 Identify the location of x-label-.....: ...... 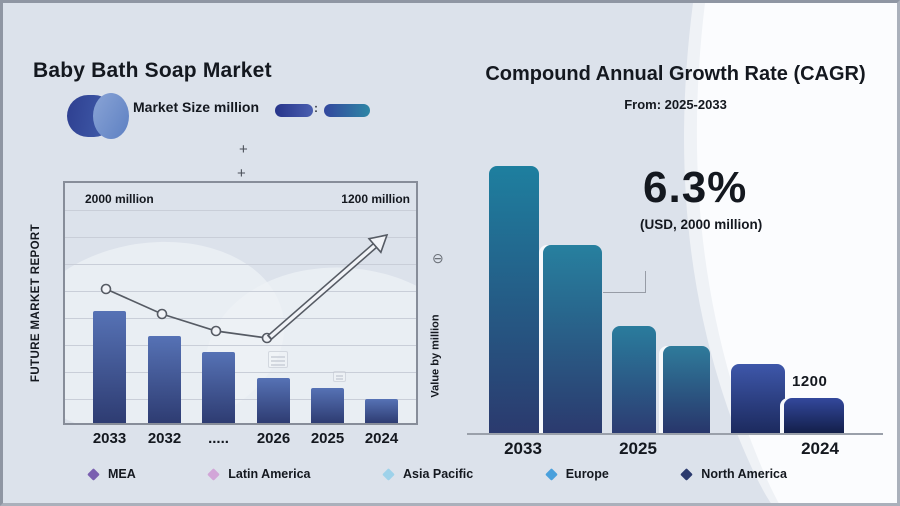
(218, 438).